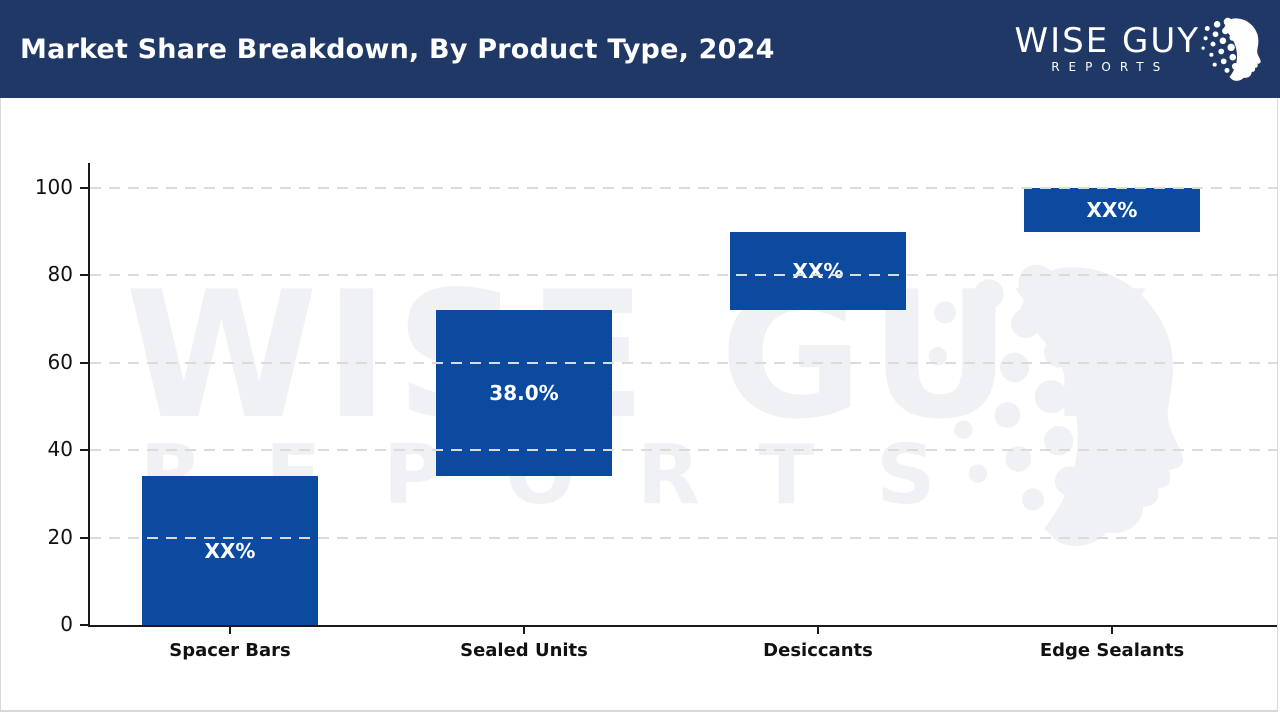 This screenshot has width=1280, height=720. I want to click on gridline-y80, so click(683, 275).